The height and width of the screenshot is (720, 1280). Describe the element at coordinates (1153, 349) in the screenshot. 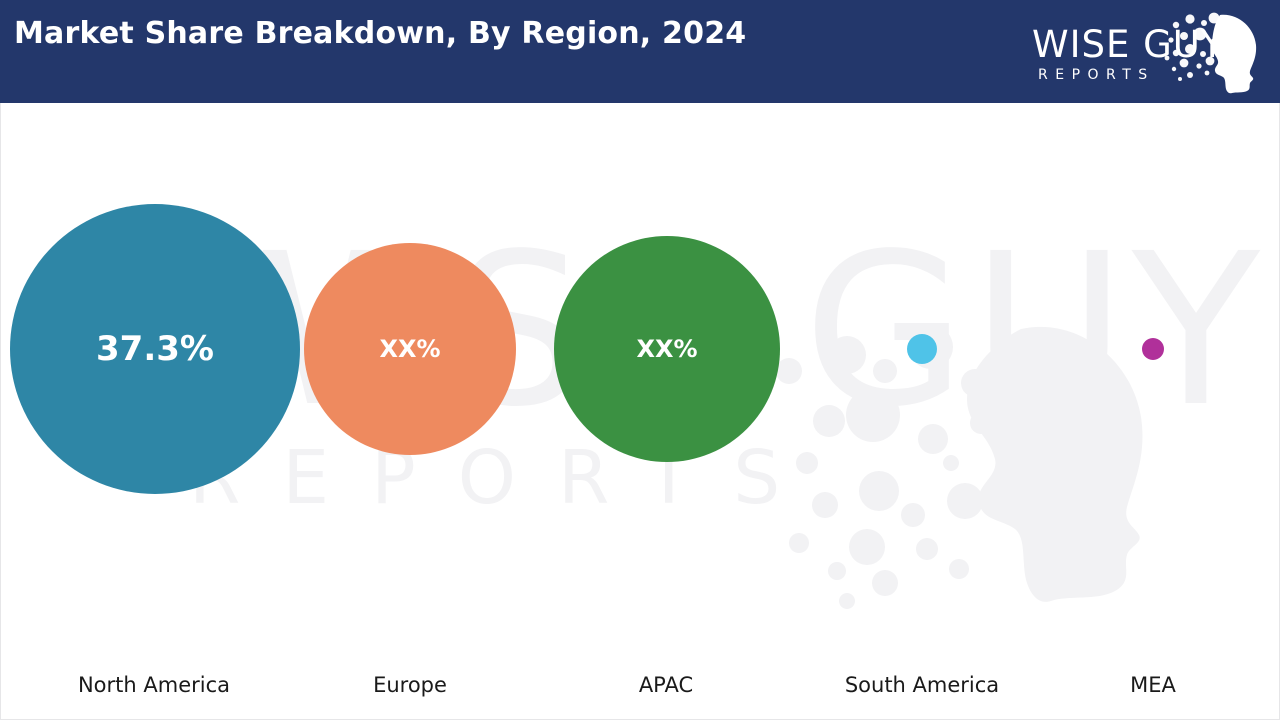

I see `bubble-mea` at that location.